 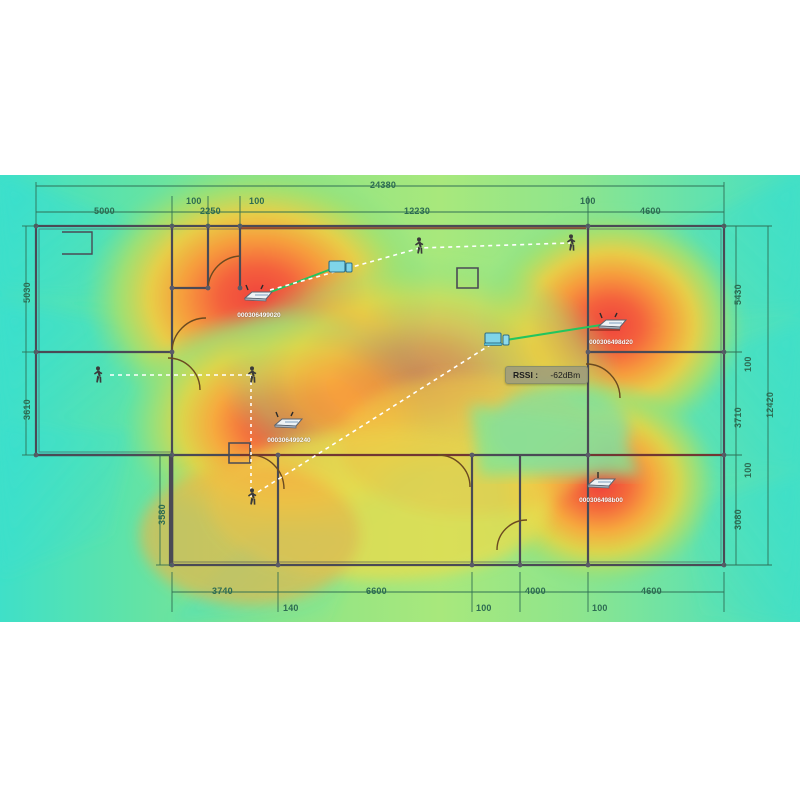 I want to click on dim-top-overall: 24380, so click(x=383, y=185).